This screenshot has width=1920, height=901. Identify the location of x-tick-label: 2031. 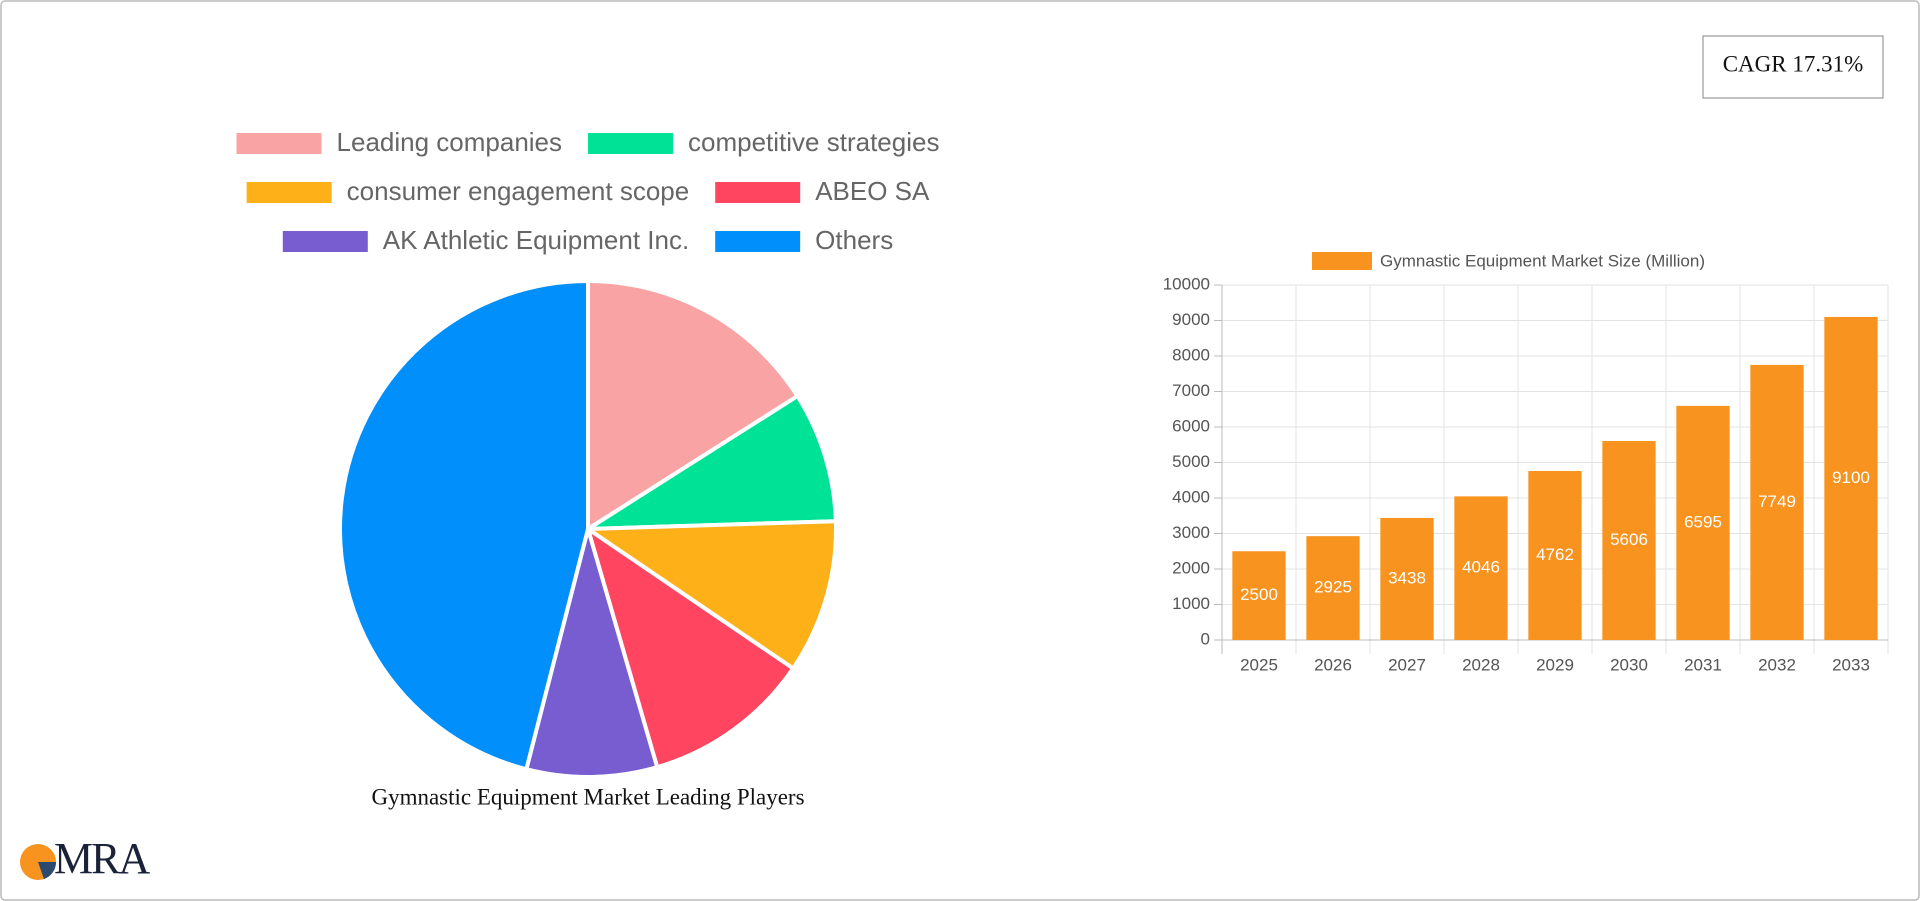
(1703, 664).